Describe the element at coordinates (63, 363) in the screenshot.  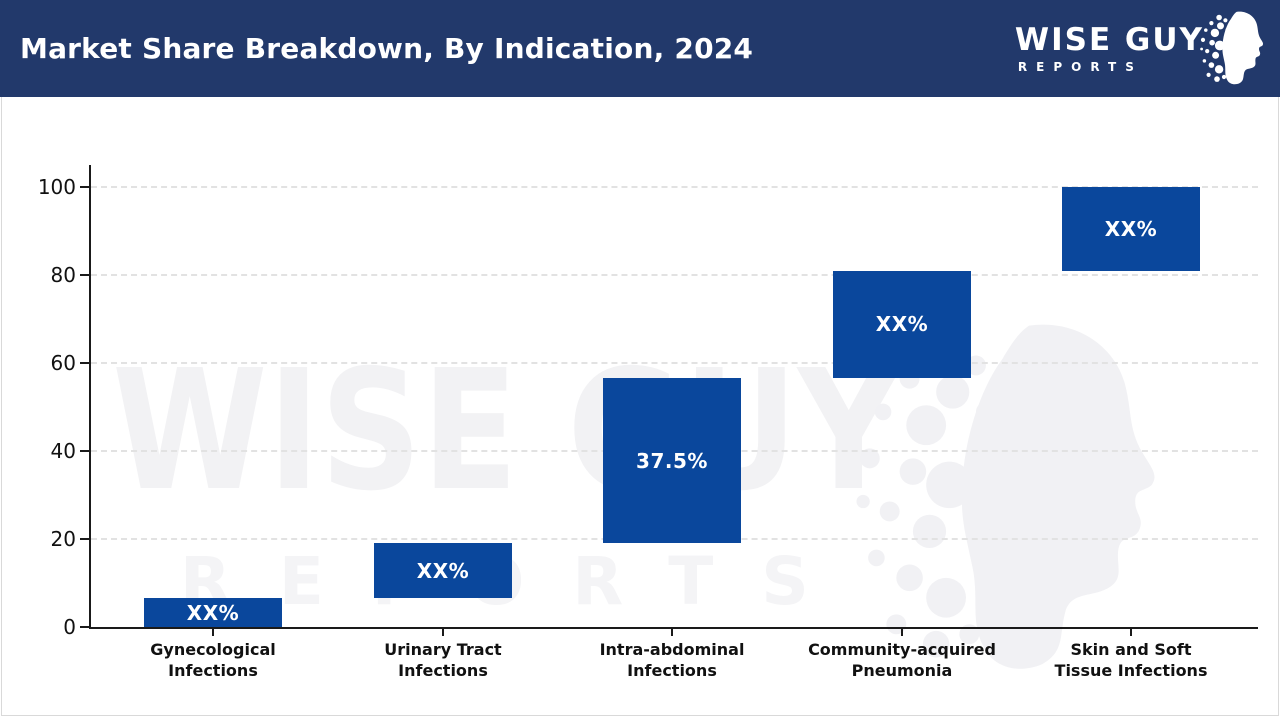
I see `y-tick-label: 60` at that location.